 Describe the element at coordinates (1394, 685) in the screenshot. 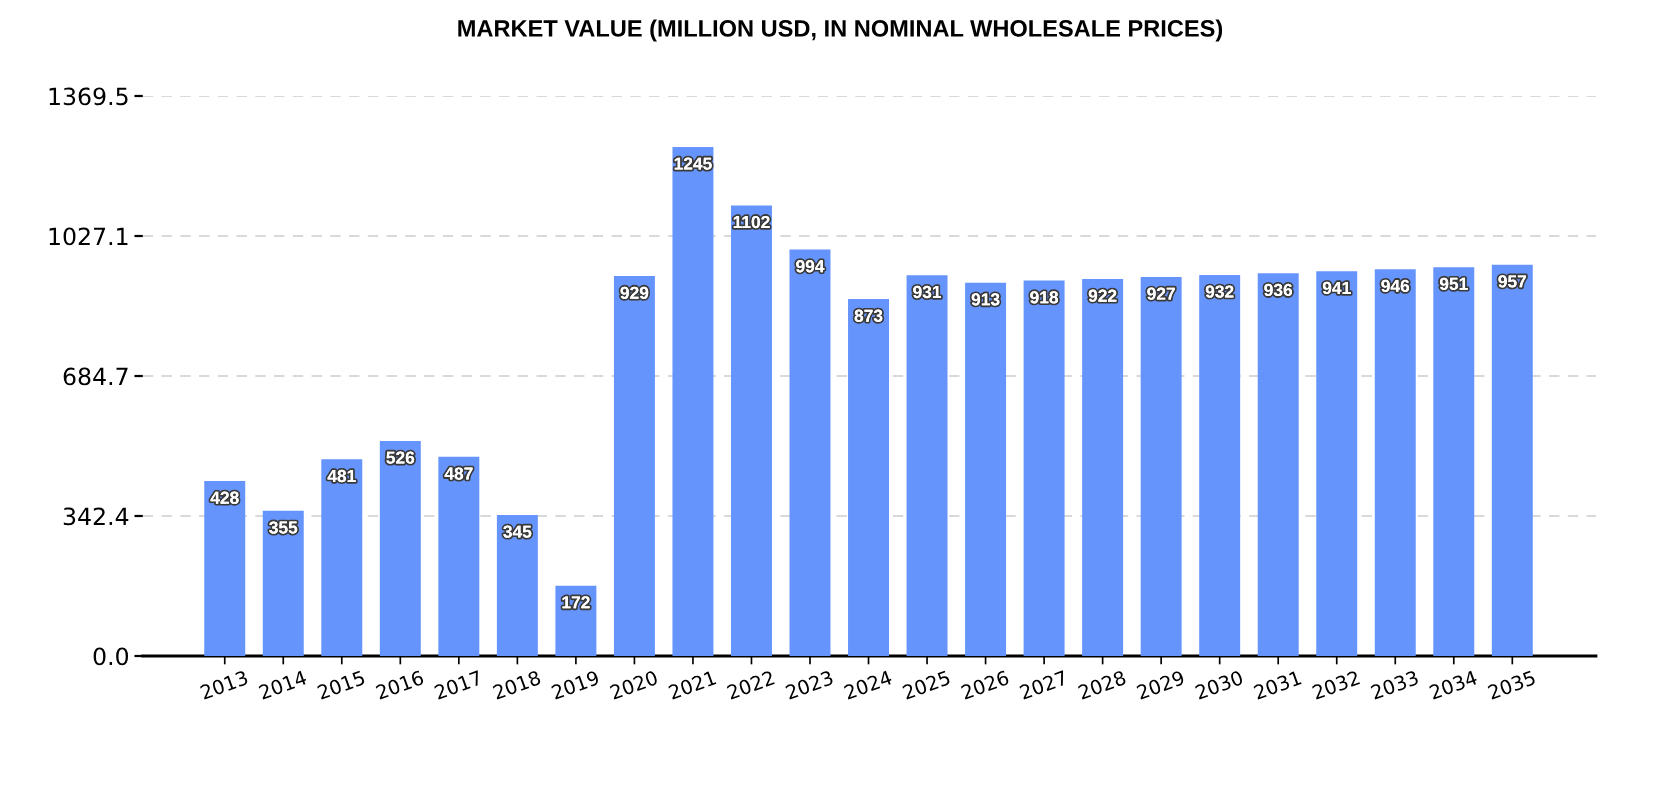

I see `x-tick-label: 2033` at that location.